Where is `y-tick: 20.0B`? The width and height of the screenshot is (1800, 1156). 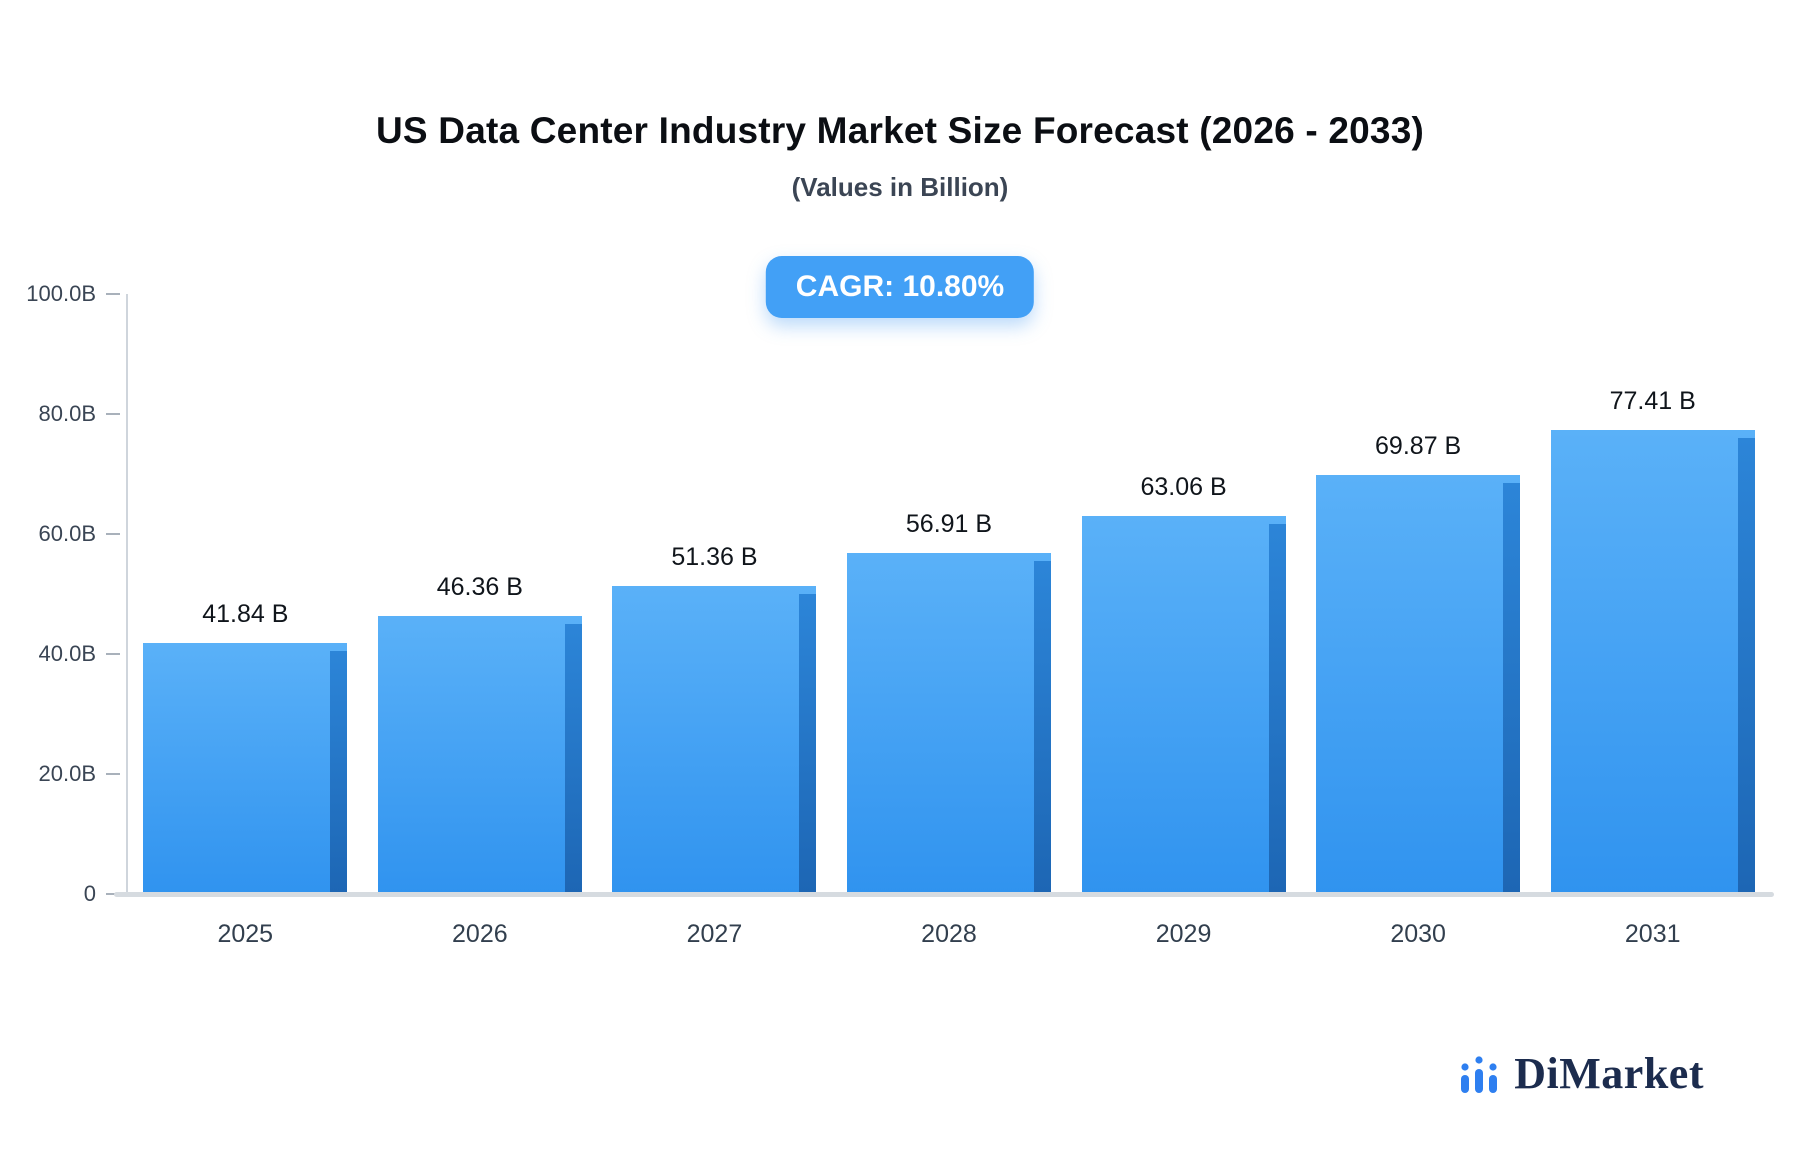
y-tick: 20.0B is located at coordinates (79, 774).